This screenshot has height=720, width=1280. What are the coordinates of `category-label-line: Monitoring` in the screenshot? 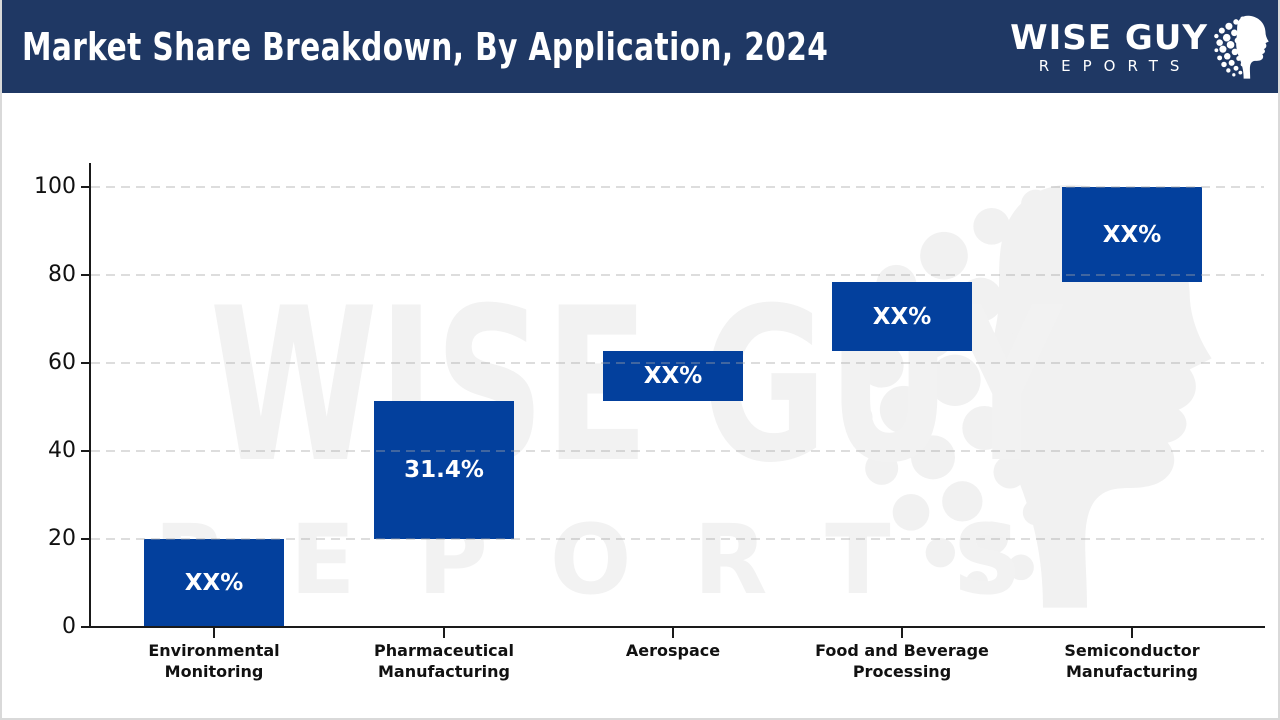 It's located at (214, 671).